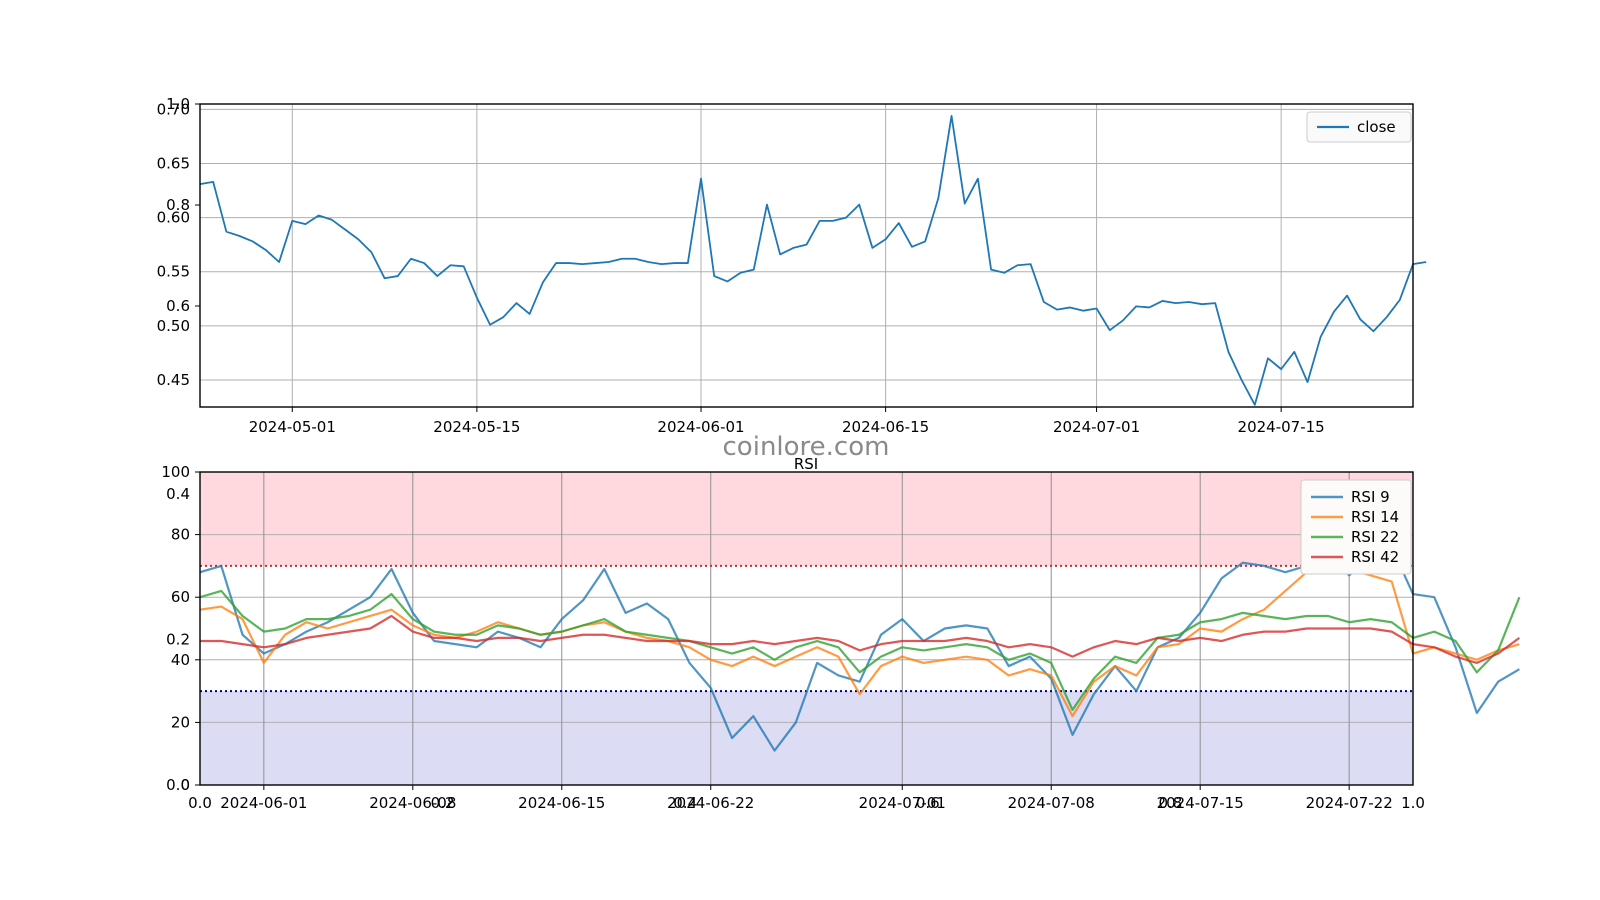  Describe the element at coordinates (1413, 803) in the screenshot. I see `rsi-x-tick-secondary: 1.0` at that location.